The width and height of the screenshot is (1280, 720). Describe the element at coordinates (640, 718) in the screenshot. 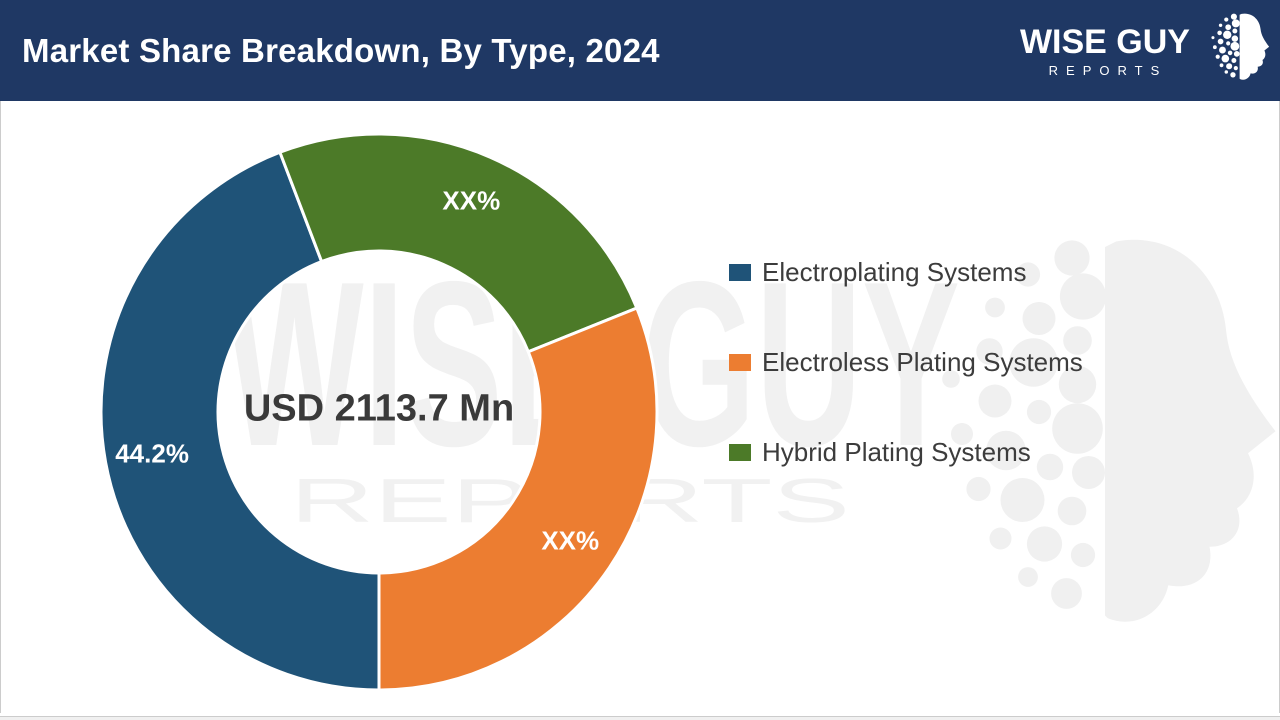

I see `bottom-strip` at that location.